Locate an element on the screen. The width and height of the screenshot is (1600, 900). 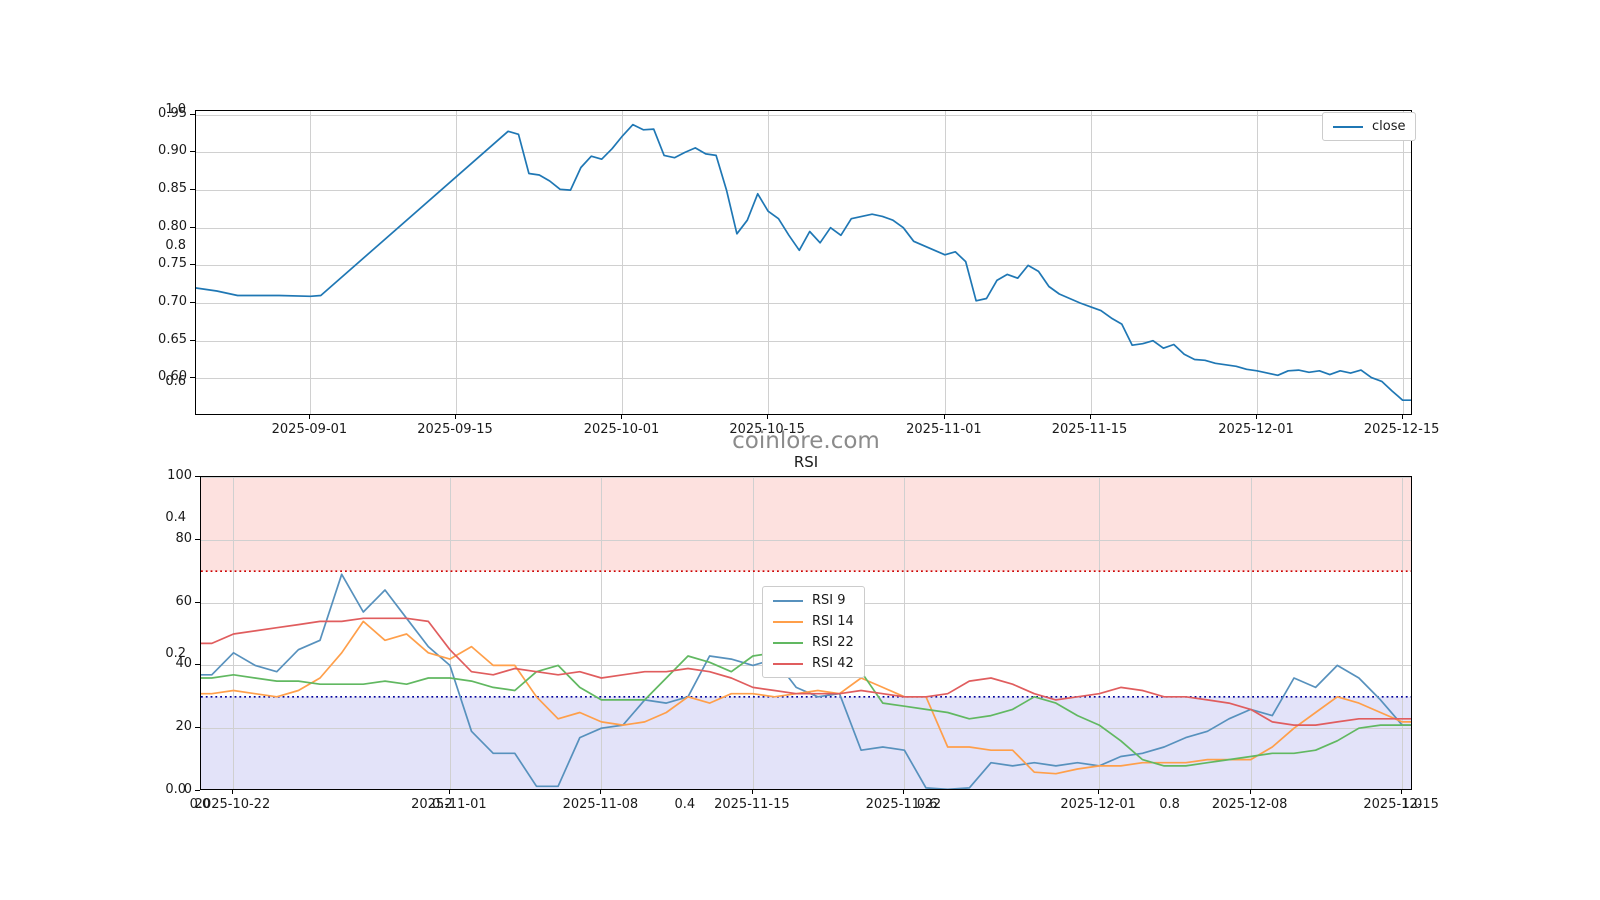
rsi-chart-xtick-label: 2025-12-15 is located at coordinates (1401, 804).